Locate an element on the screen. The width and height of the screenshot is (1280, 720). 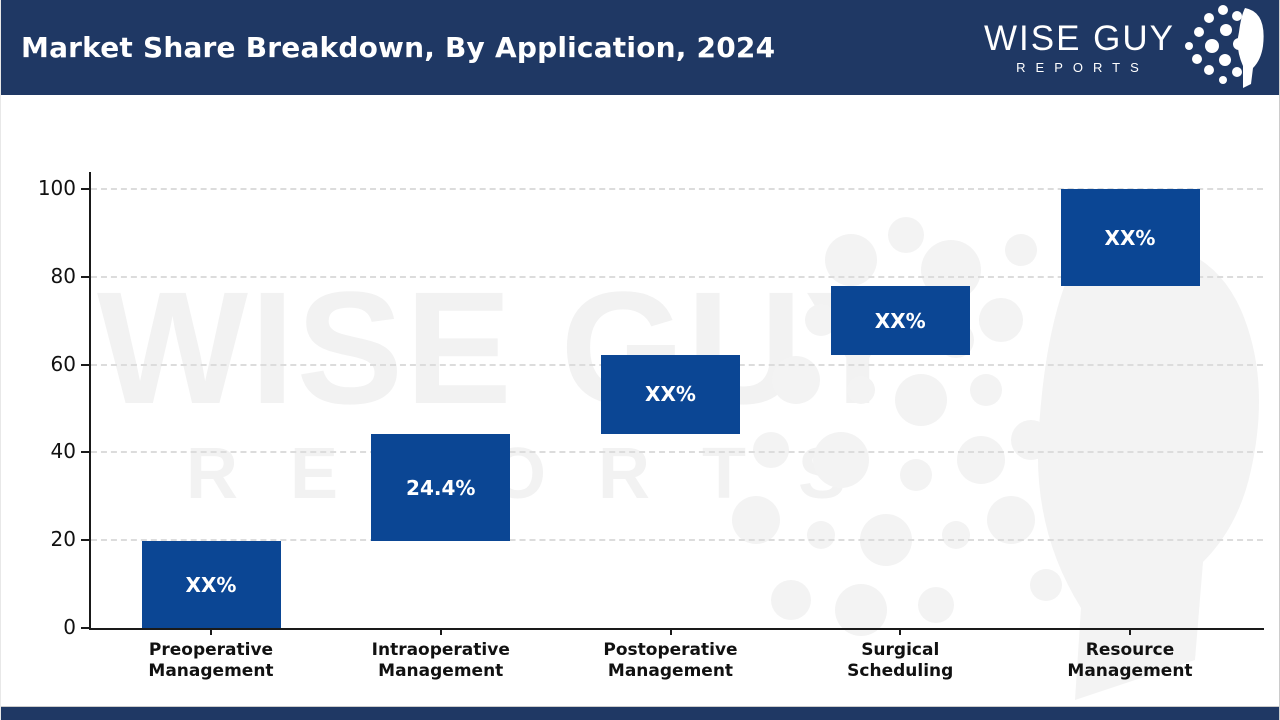
y-axis-line is located at coordinates (90, 401).